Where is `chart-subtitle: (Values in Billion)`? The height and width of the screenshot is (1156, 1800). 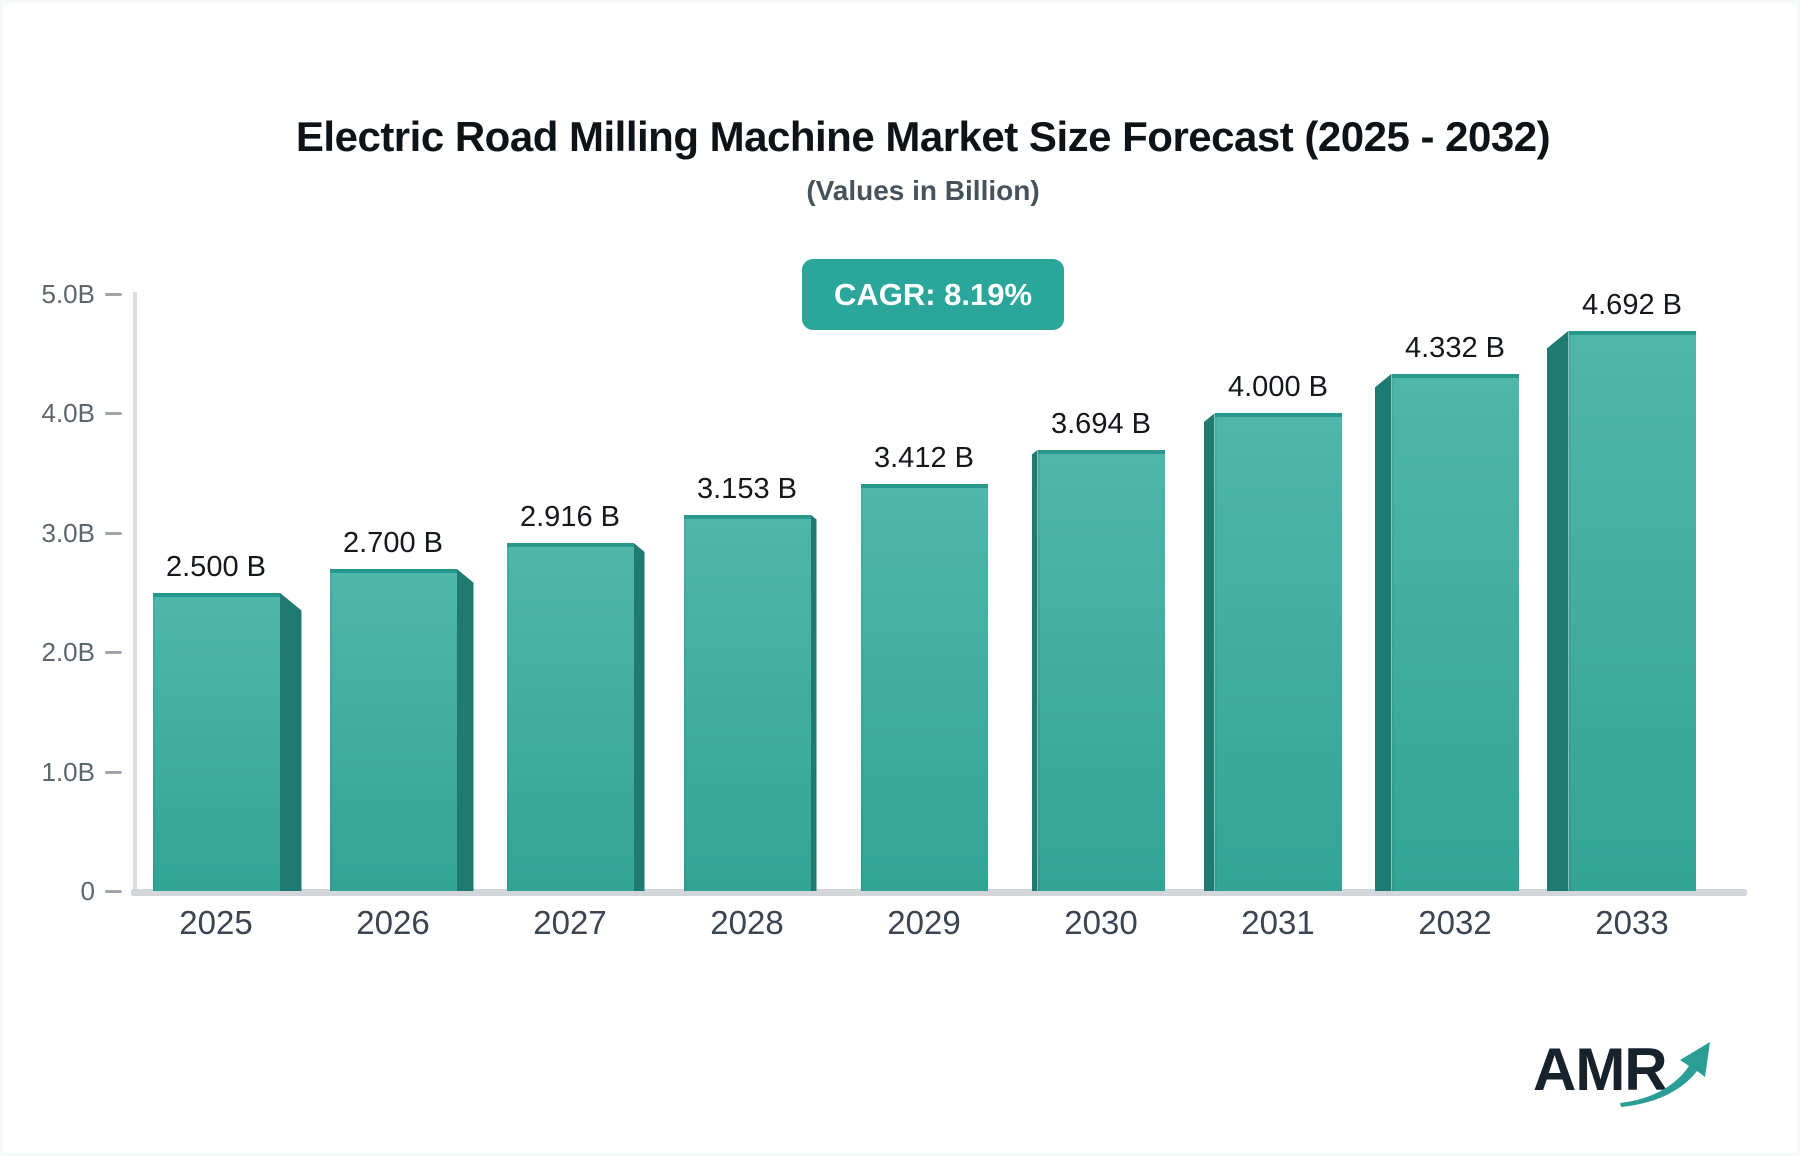
chart-subtitle: (Values in Billion) is located at coordinates (923, 190).